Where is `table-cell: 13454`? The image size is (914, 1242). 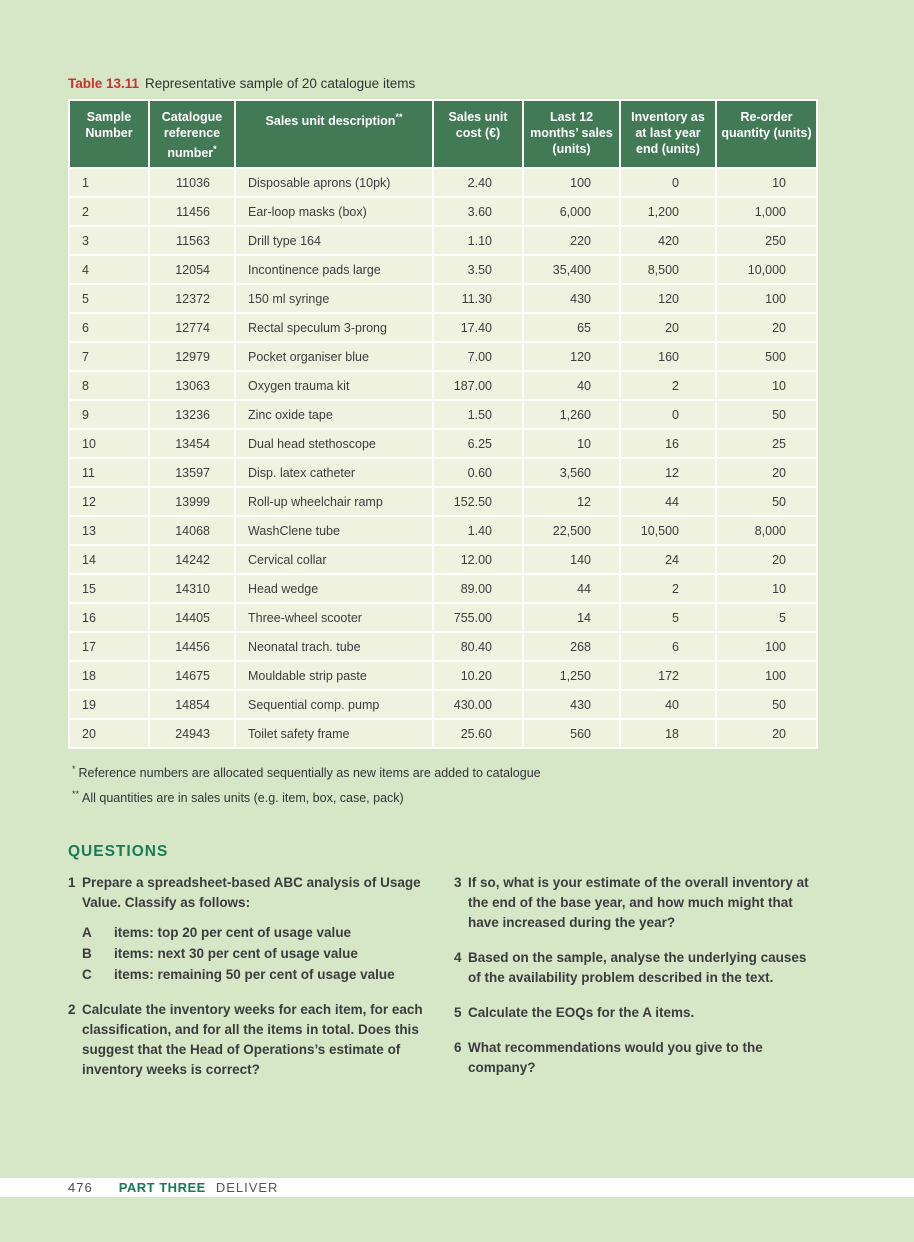 table-cell: 13454 is located at coordinates (192, 444).